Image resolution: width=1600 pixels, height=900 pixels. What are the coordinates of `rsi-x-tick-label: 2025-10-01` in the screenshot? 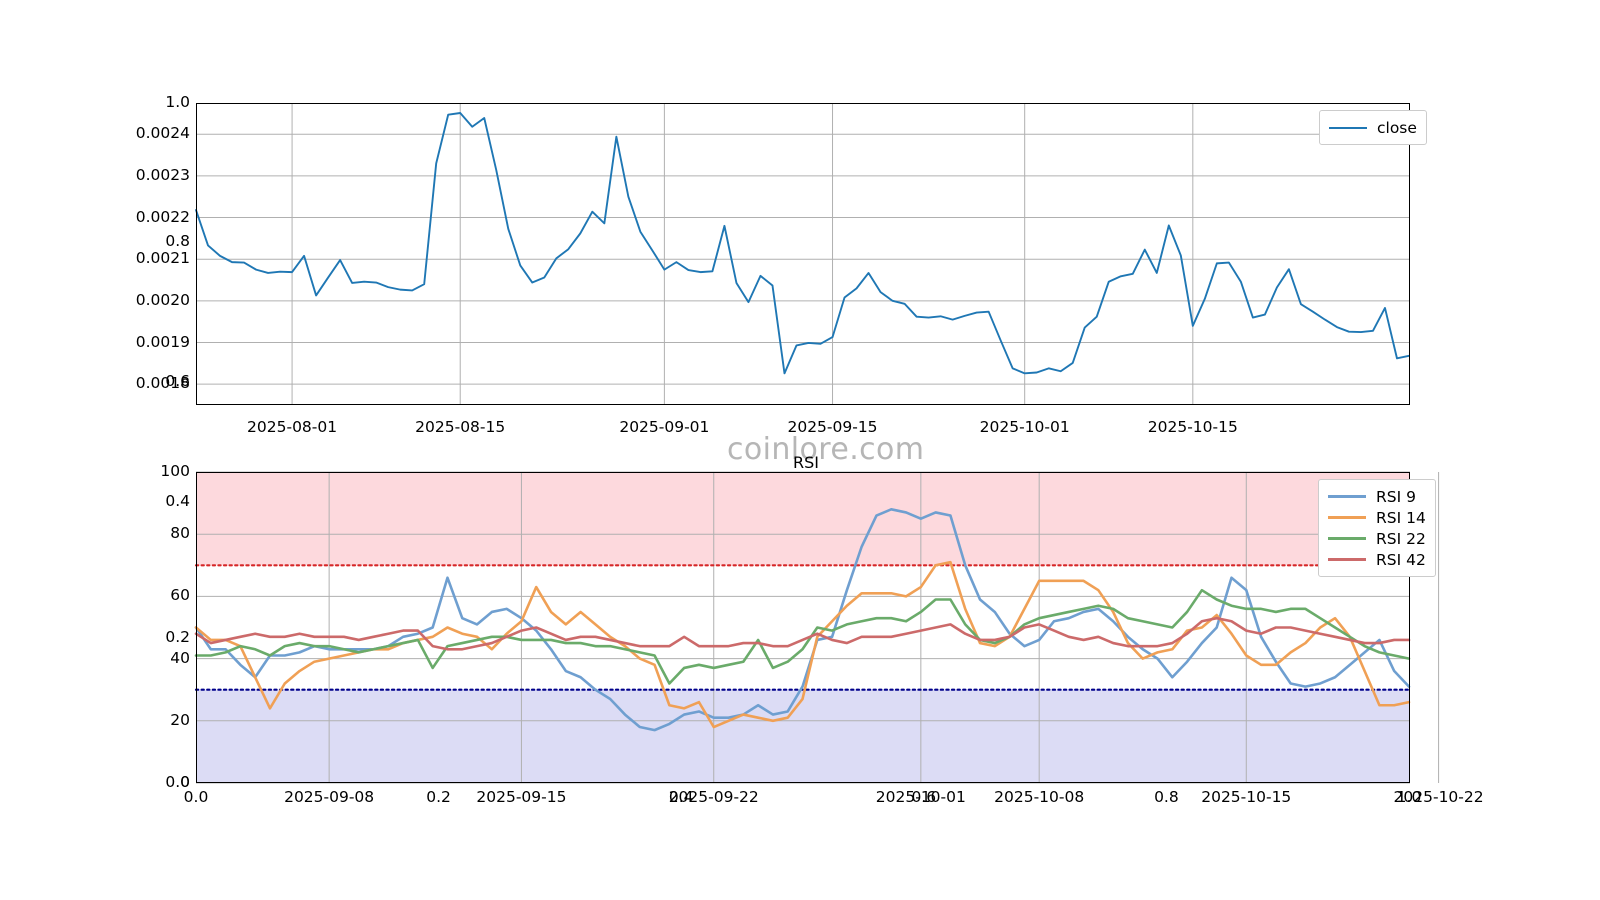 It's located at (920, 797).